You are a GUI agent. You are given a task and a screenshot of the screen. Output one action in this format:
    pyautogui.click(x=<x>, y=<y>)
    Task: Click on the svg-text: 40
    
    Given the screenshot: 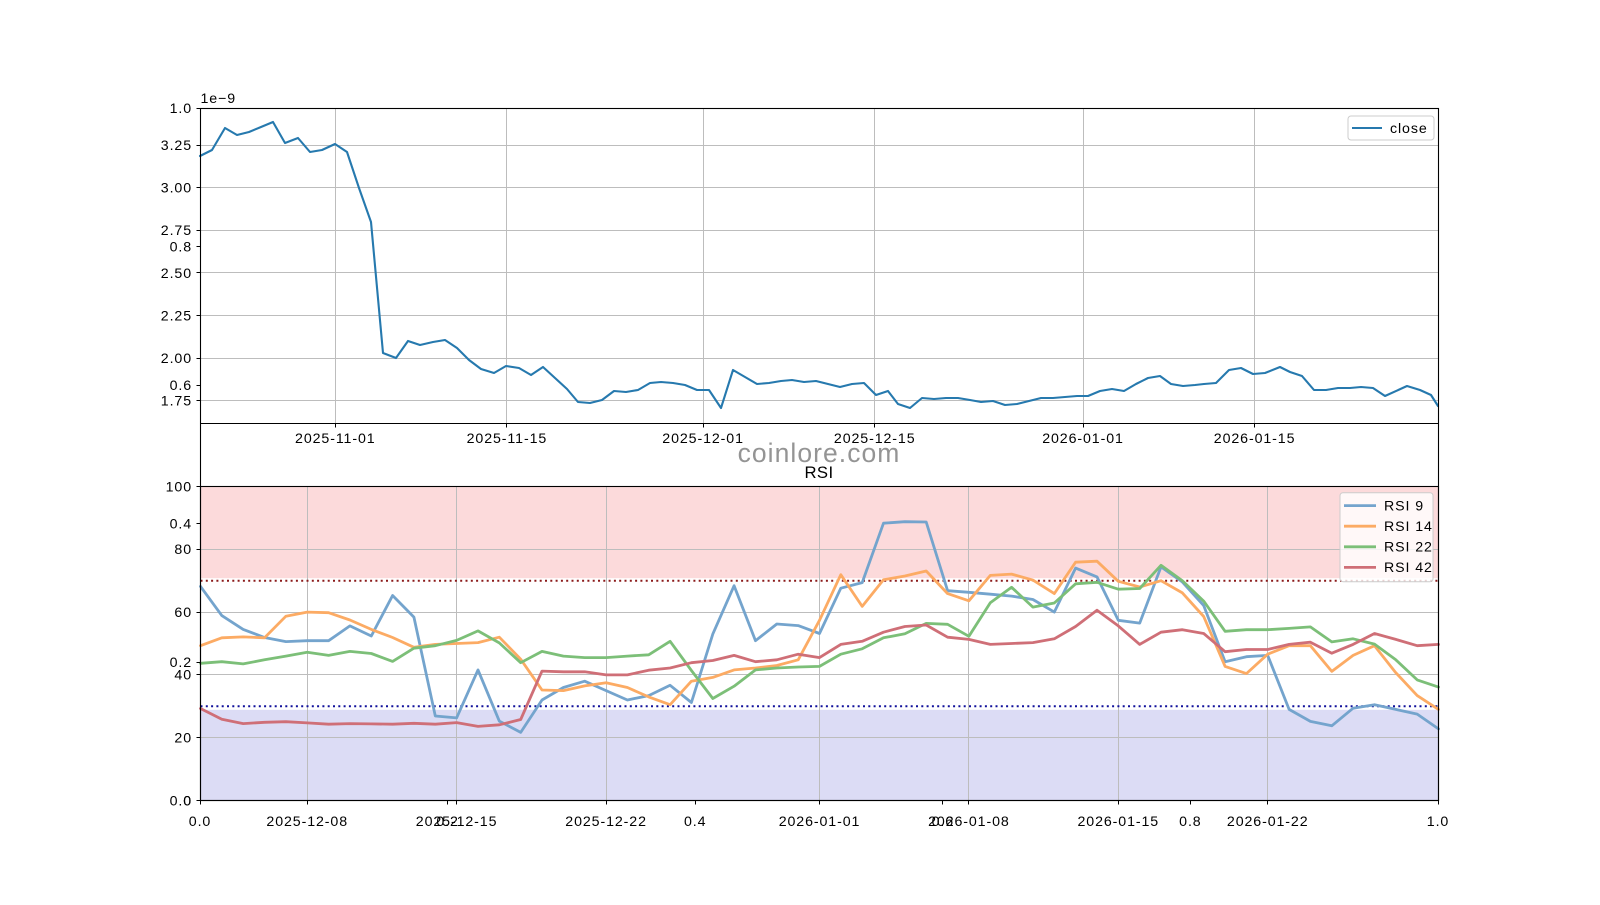 What is the action you would take?
    pyautogui.click(x=183, y=676)
    